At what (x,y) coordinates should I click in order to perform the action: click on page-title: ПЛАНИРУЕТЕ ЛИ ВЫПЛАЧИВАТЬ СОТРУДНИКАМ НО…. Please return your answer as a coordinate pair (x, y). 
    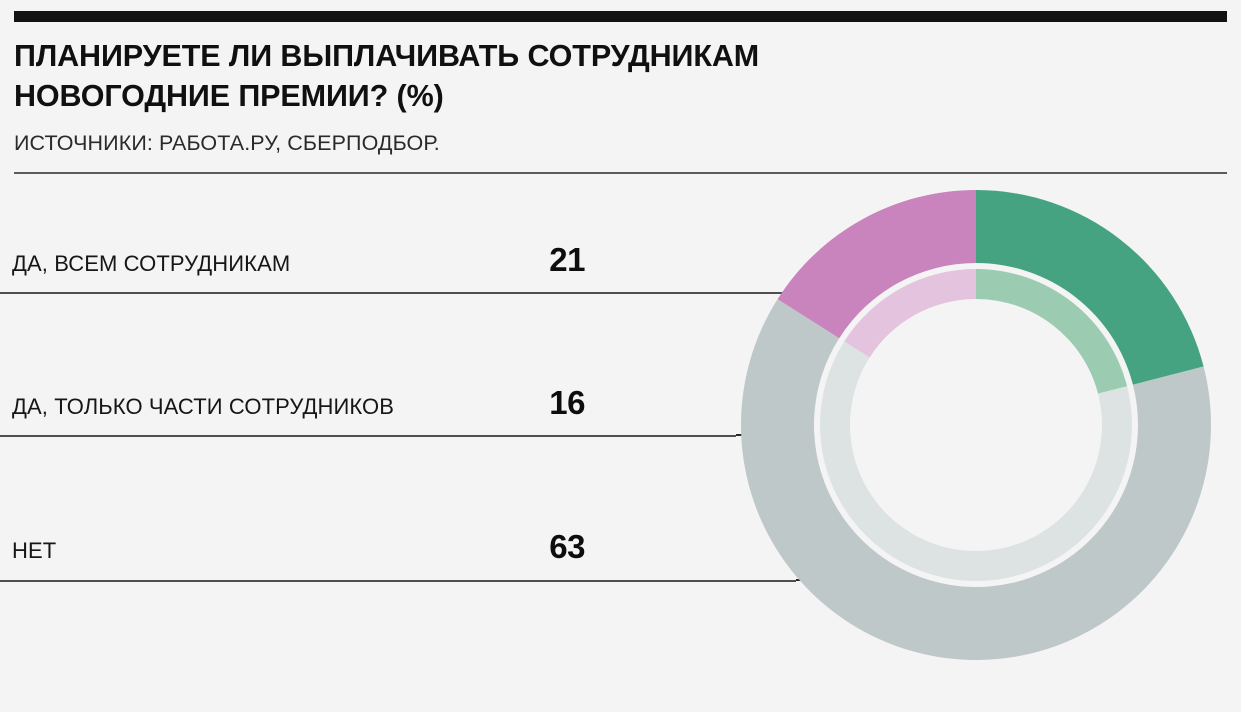
    Looking at the image, I should click on (387, 76).